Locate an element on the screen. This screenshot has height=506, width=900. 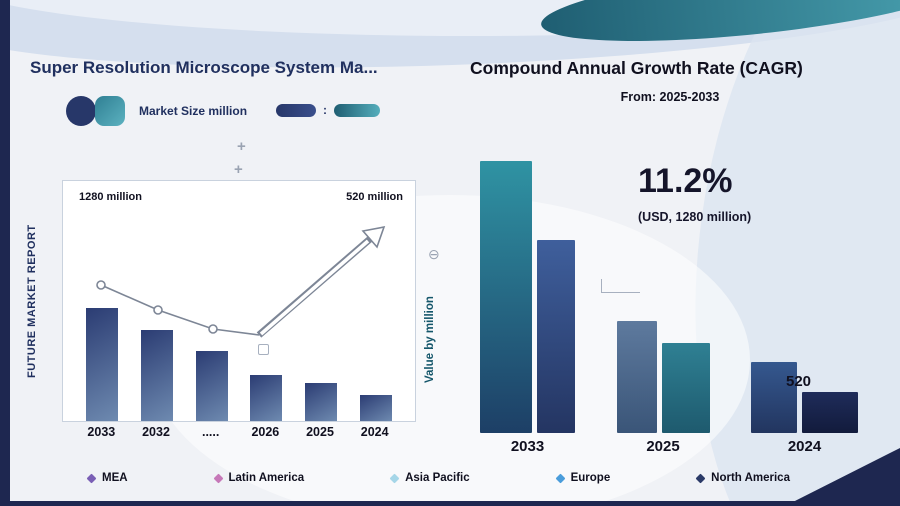
legend-item-north-america: North America is located at coordinates (742, 478).